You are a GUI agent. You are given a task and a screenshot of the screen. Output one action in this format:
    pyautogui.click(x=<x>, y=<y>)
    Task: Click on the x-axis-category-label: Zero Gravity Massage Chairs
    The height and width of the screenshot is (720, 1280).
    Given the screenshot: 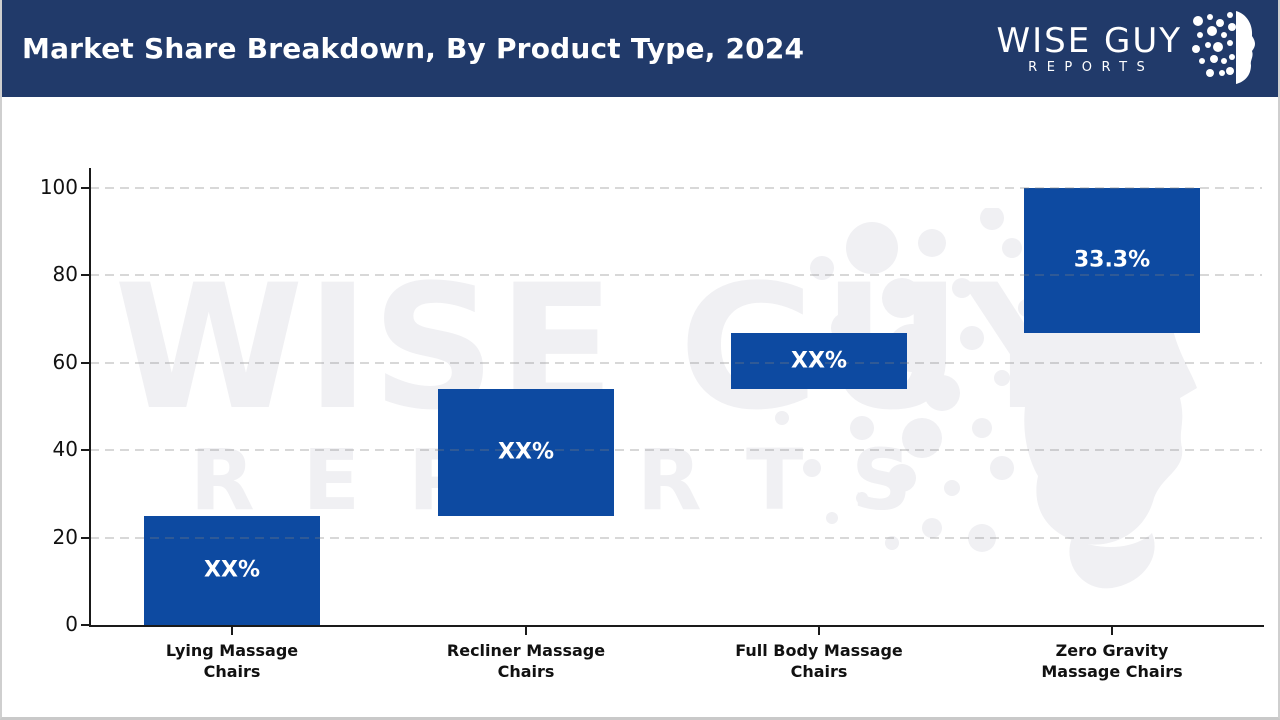 What is the action you would take?
    pyautogui.click(x=1112, y=661)
    